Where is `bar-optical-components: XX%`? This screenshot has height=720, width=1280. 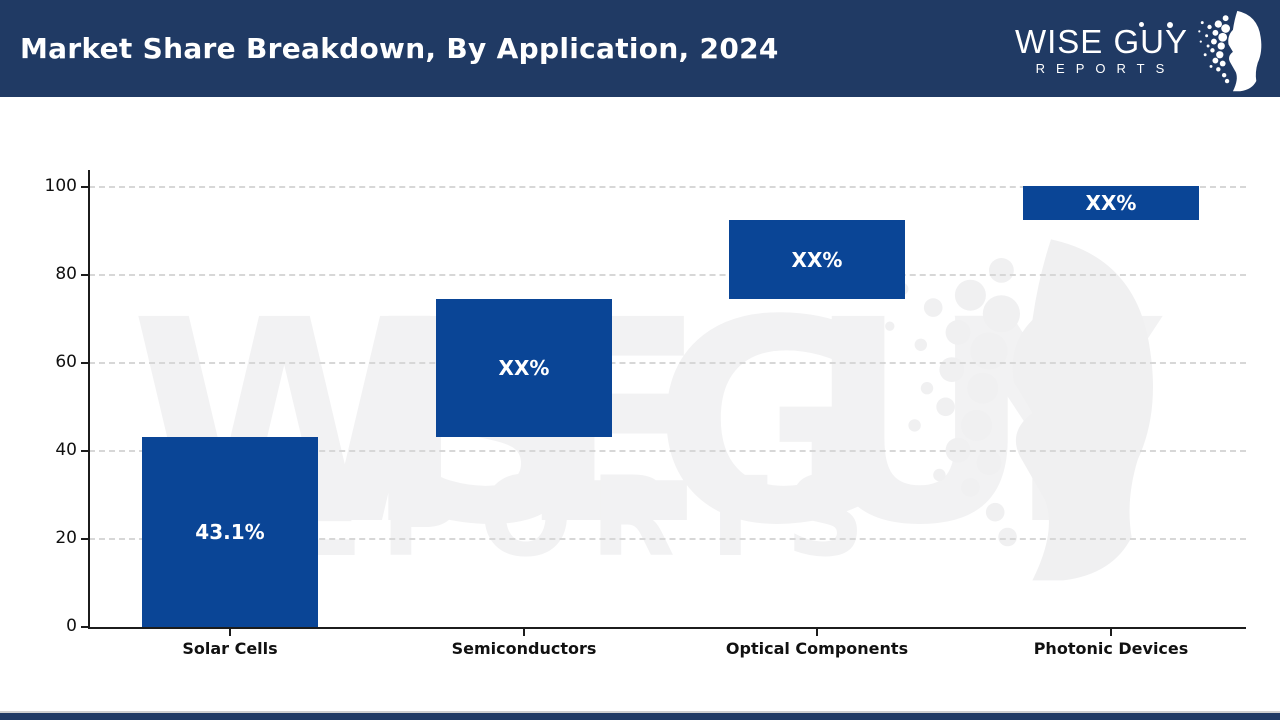
bar-optical-components: XX% is located at coordinates (817, 260).